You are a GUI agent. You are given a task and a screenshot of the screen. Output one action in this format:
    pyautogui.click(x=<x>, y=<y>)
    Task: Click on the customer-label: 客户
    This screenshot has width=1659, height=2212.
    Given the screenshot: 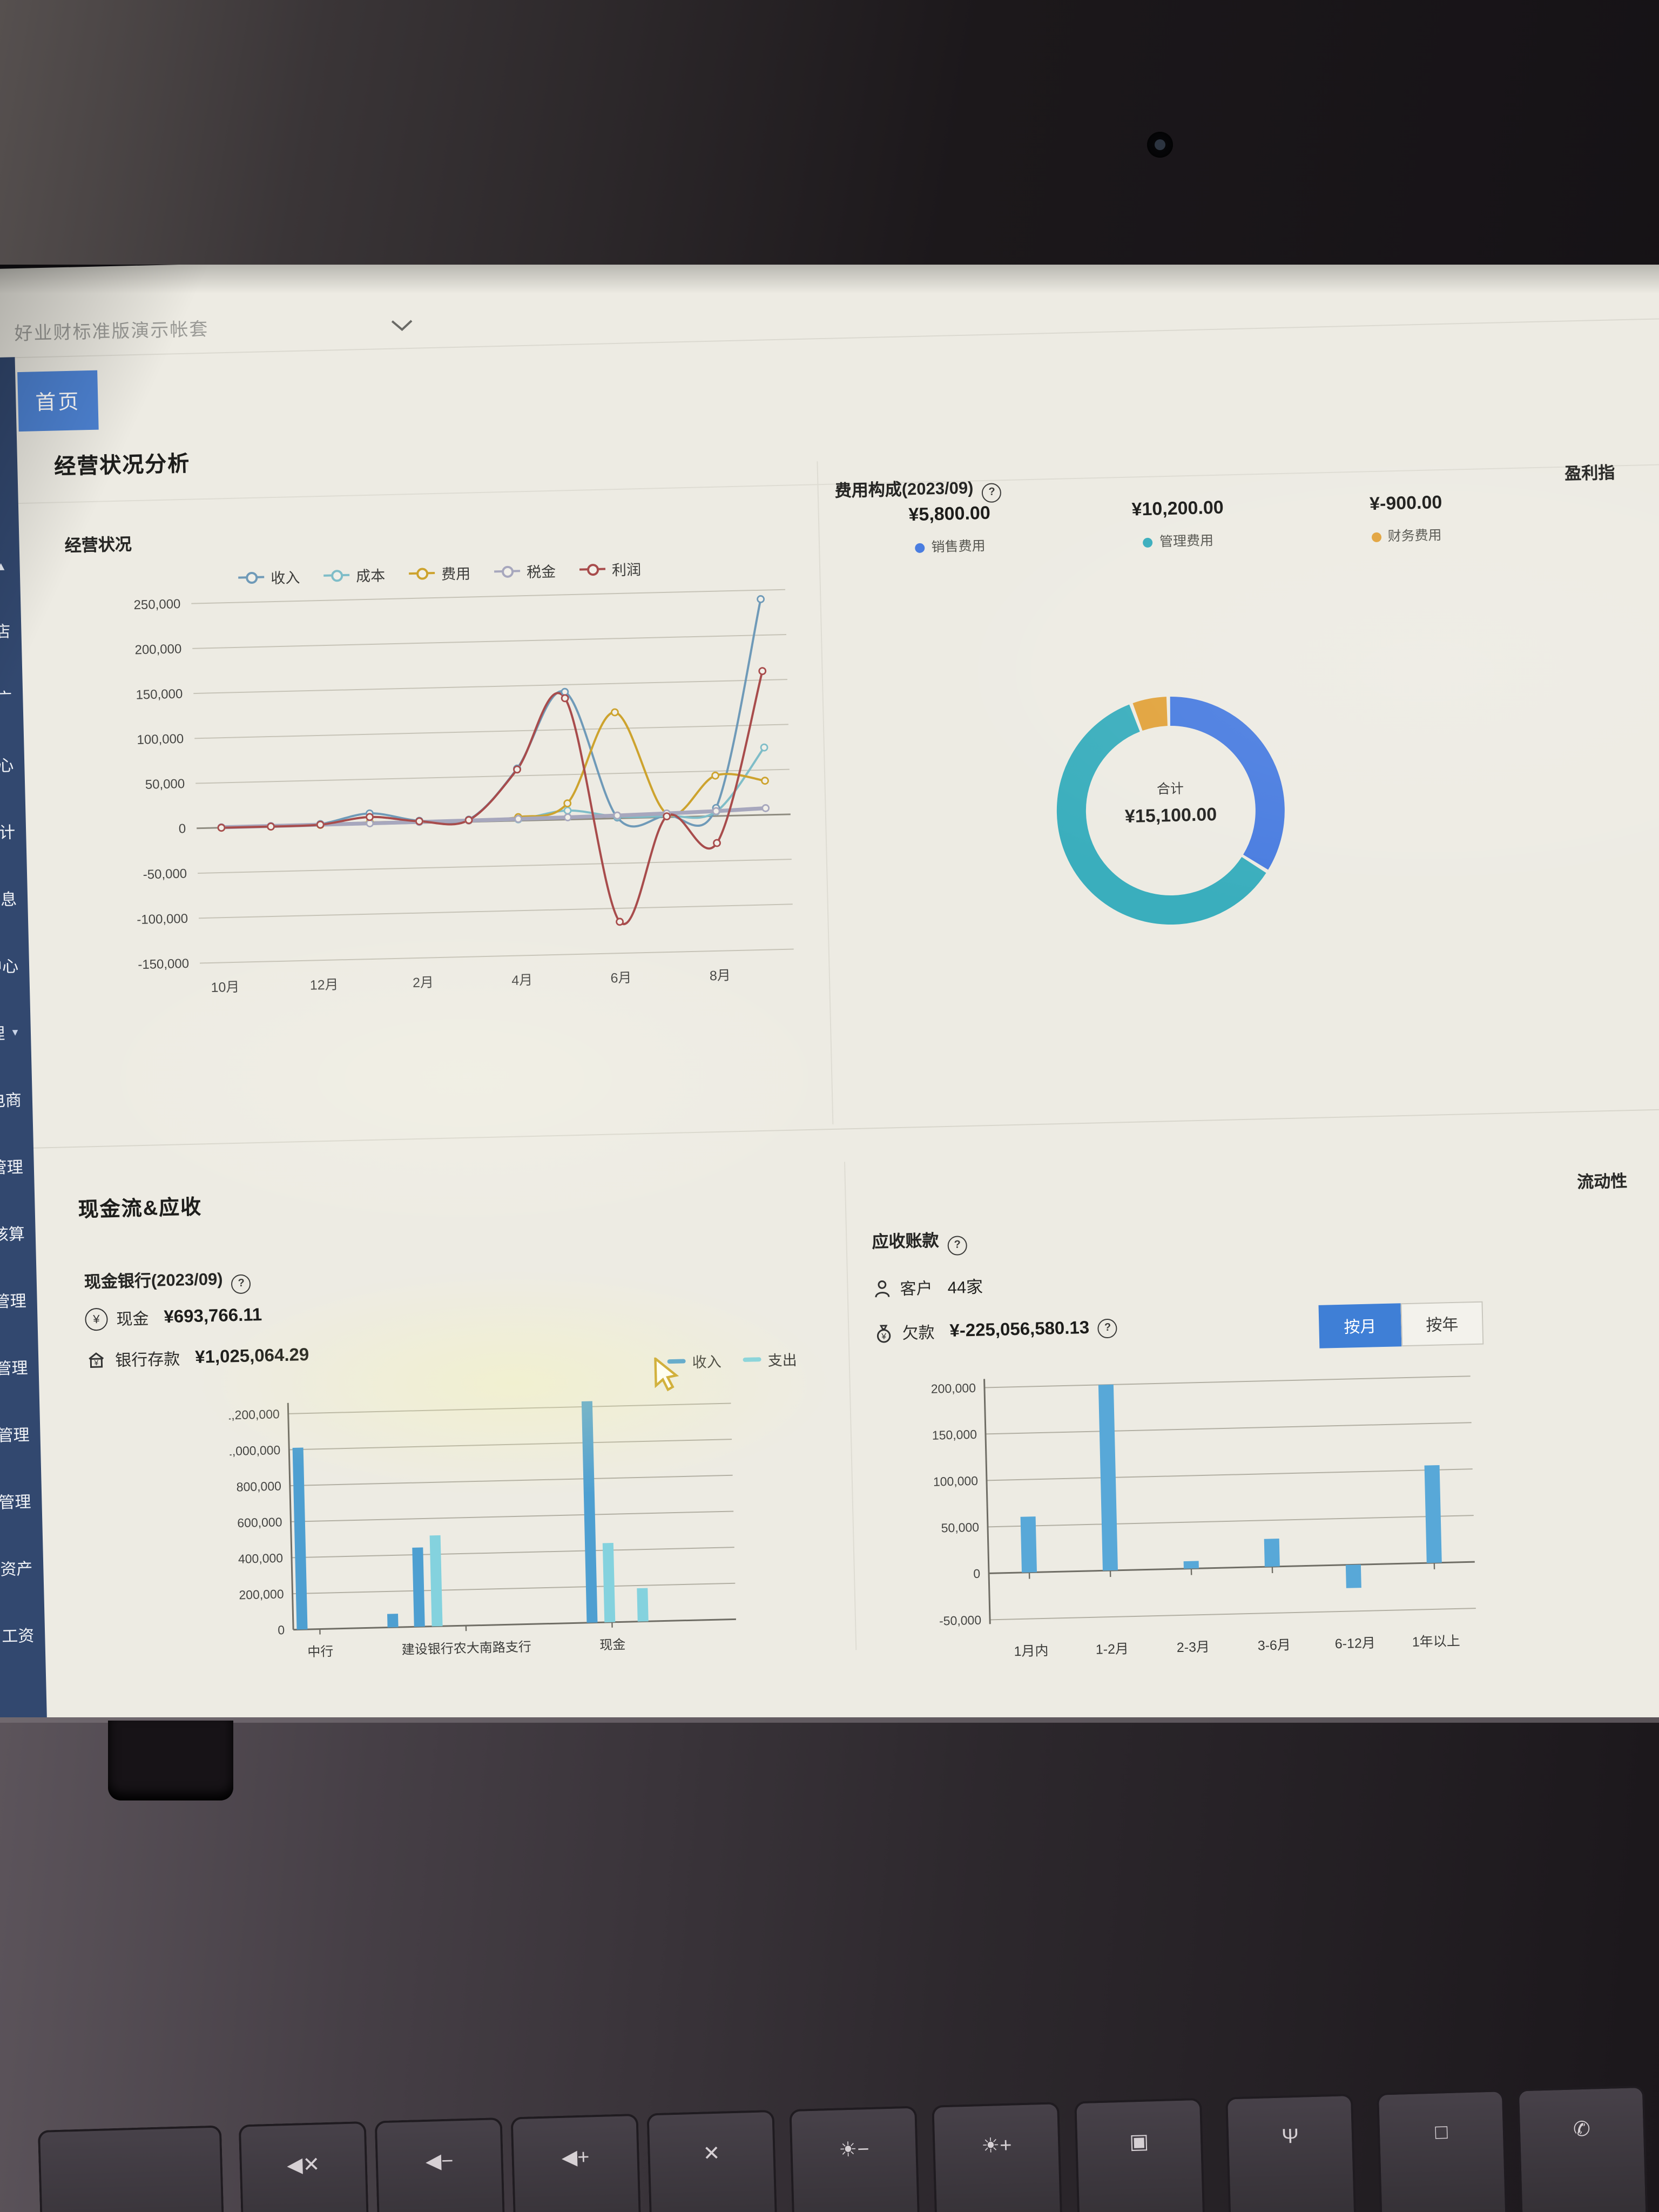 What is the action you would take?
    pyautogui.click(x=916, y=1289)
    